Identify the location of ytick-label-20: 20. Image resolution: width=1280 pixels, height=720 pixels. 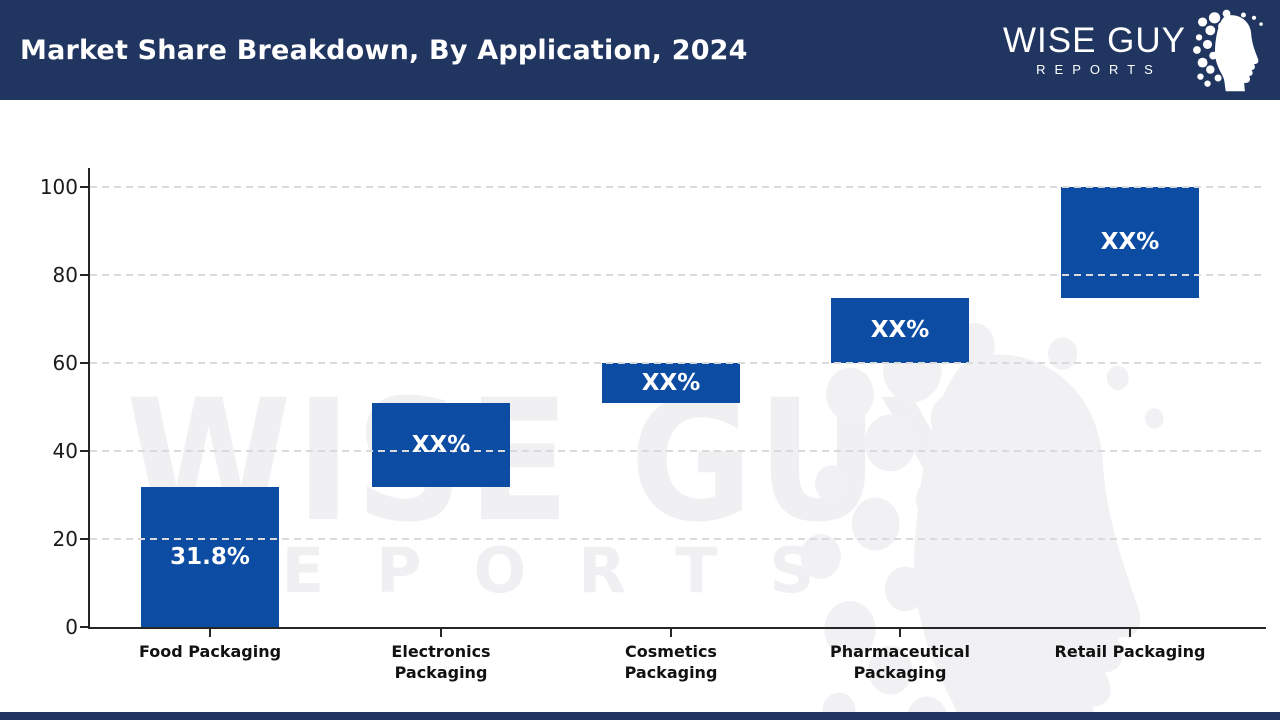
(65, 539).